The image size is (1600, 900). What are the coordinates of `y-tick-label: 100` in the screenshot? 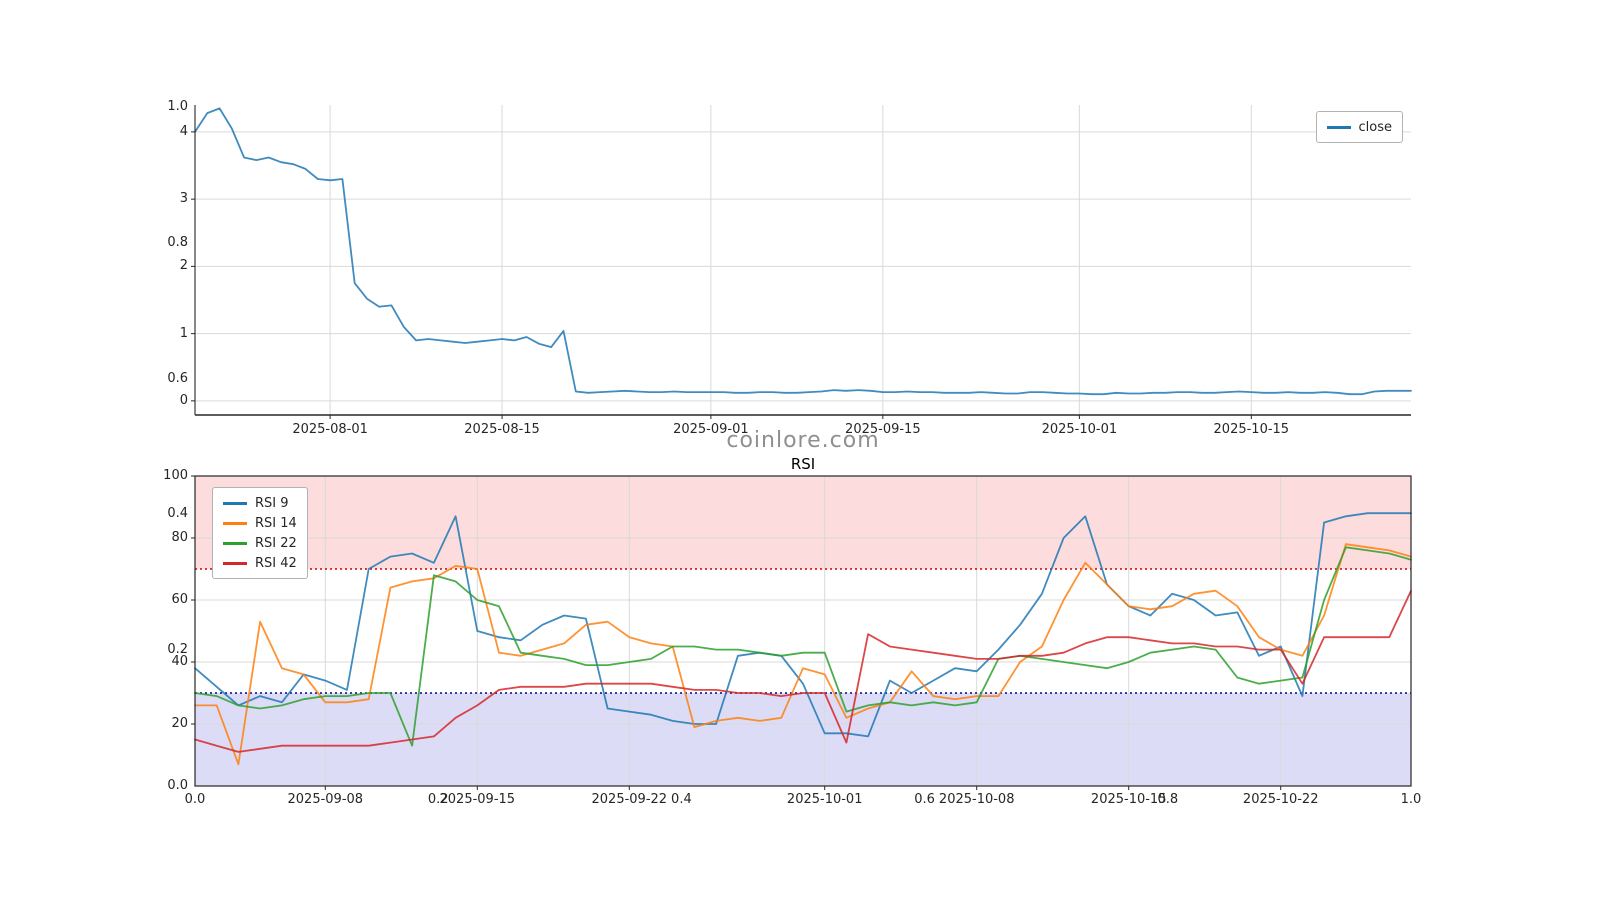 It's located at (175, 475).